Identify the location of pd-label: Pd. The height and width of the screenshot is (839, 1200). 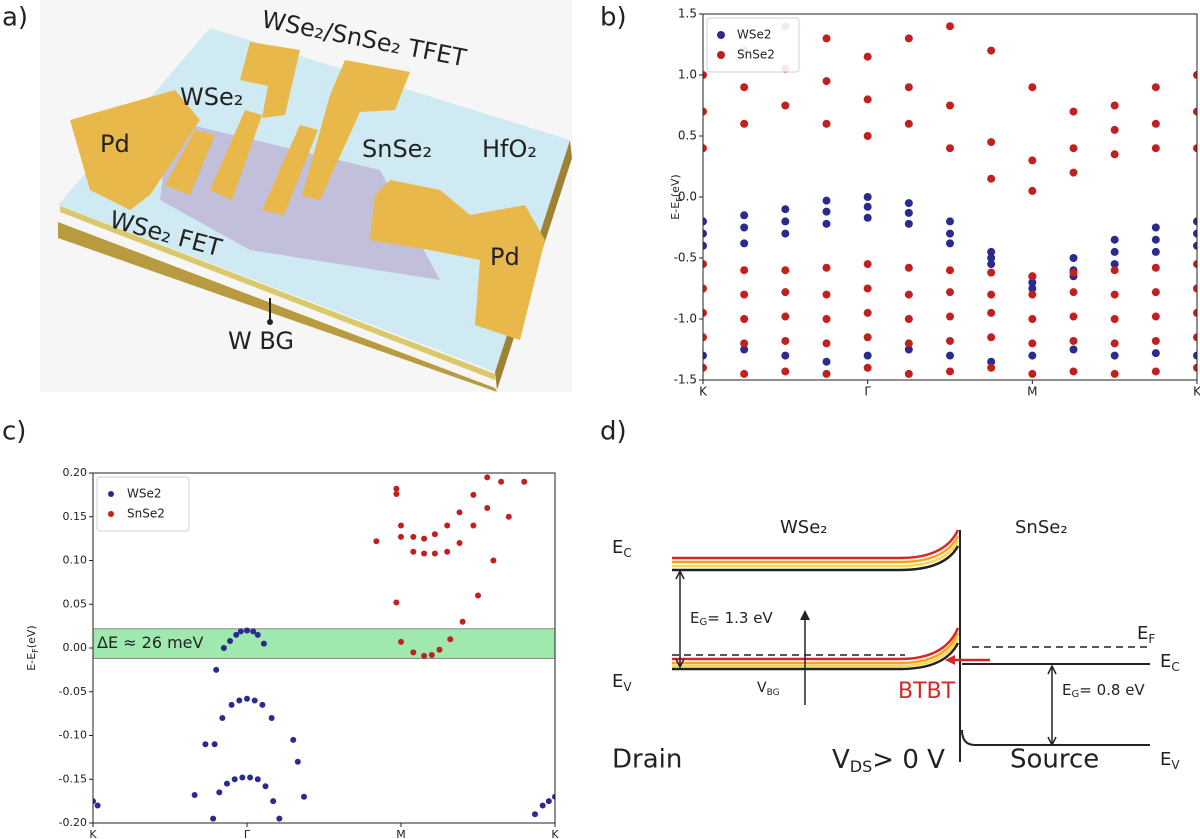
(115, 144).